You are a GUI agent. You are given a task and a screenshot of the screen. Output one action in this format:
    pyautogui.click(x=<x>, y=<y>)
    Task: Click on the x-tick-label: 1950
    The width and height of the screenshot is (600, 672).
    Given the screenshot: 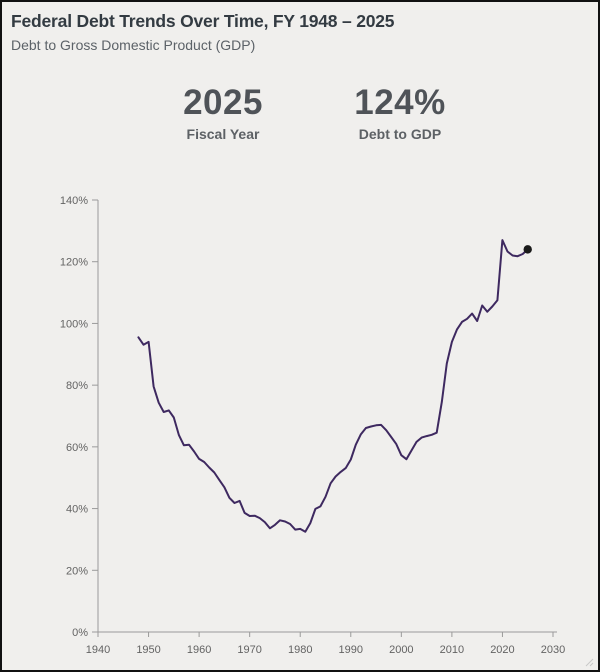 What is the action you would take?
    pyautogui.click(x=148, y=650)
    